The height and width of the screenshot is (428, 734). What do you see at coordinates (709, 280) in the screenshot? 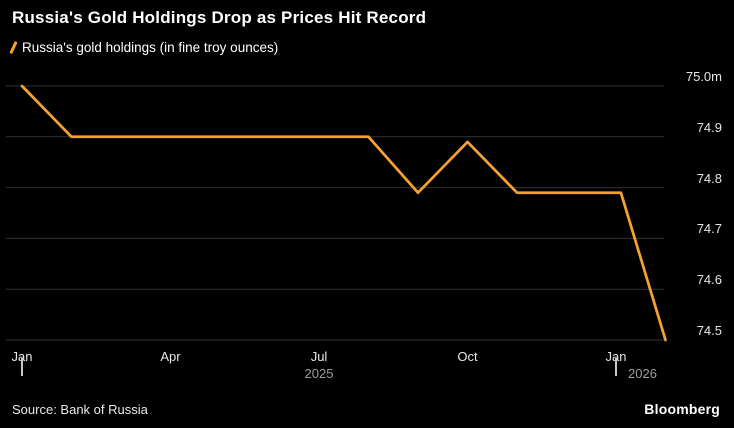
I see `y-tick-label: 74.6` at bounding box center [709, 280].